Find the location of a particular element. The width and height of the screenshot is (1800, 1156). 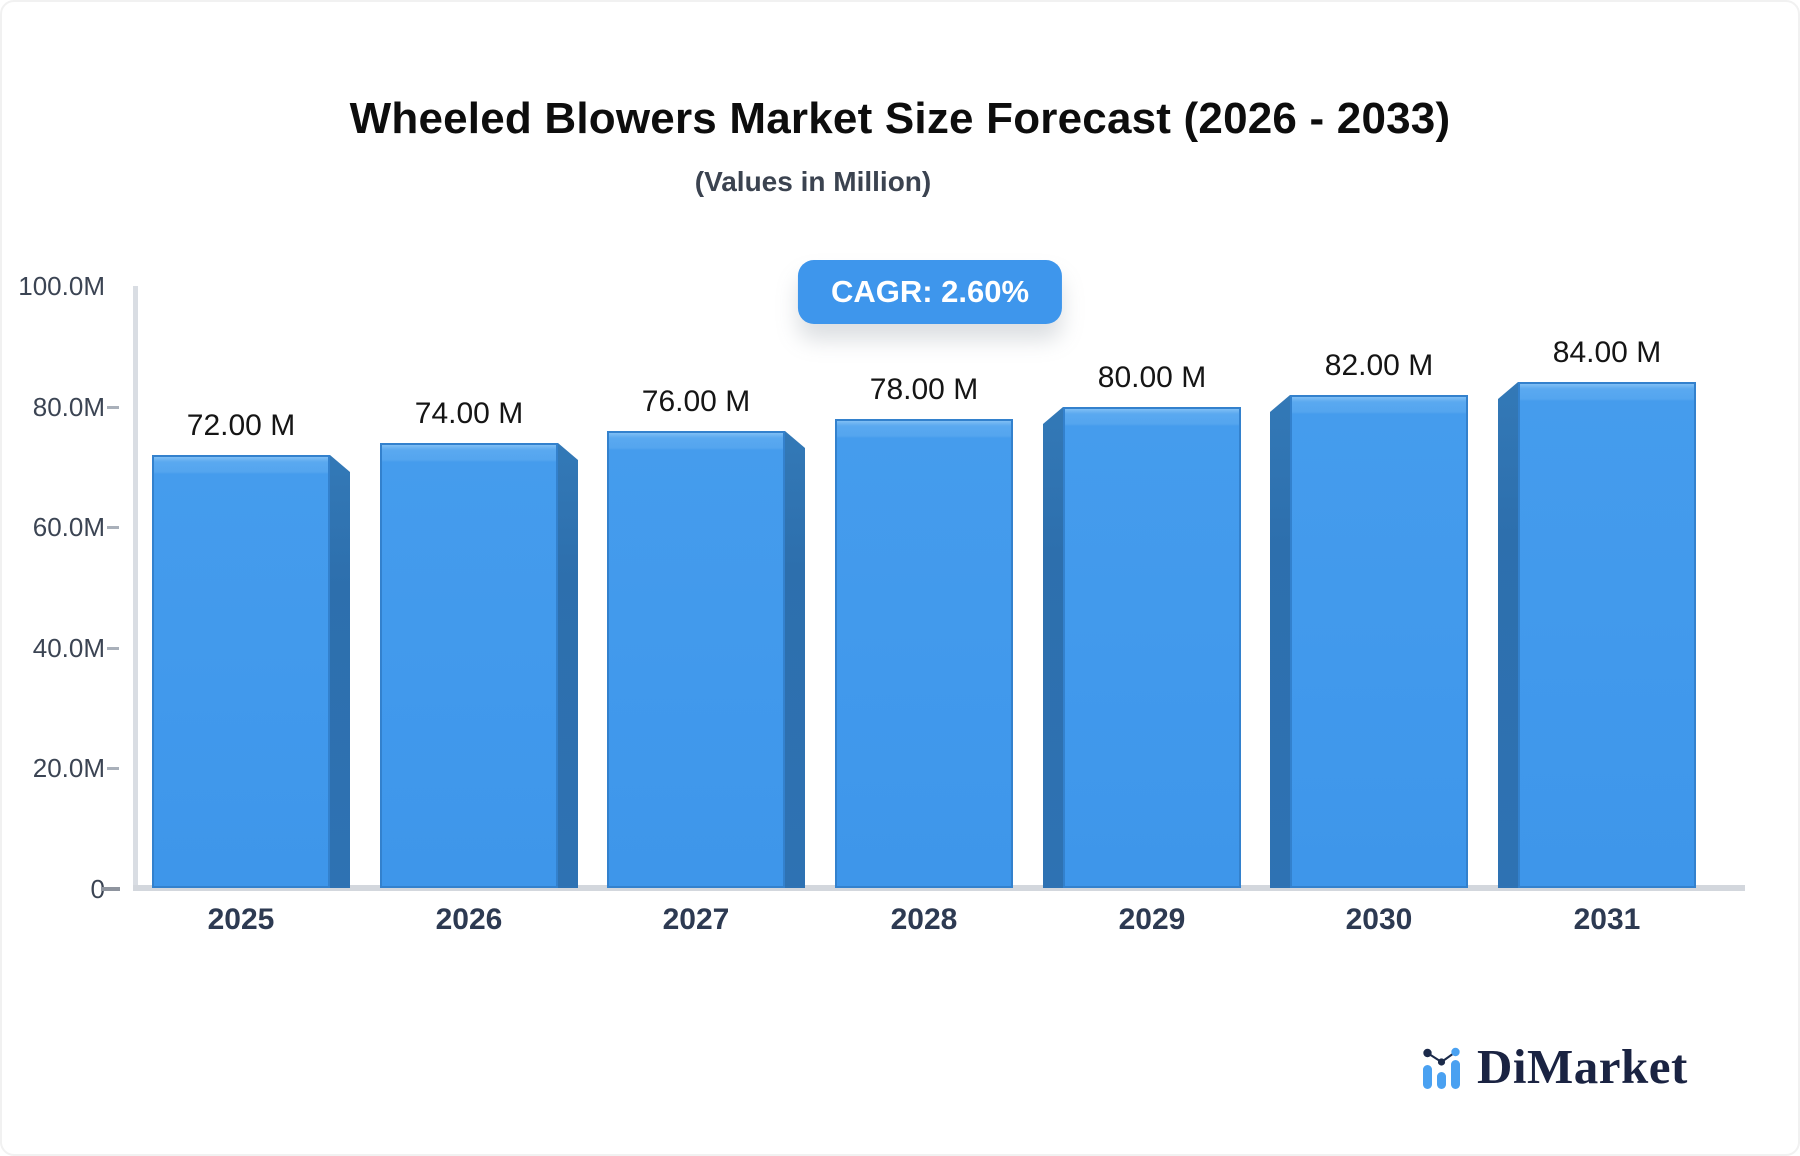

brand-logo: DiMarket is located at coordinates (1555, 1066).